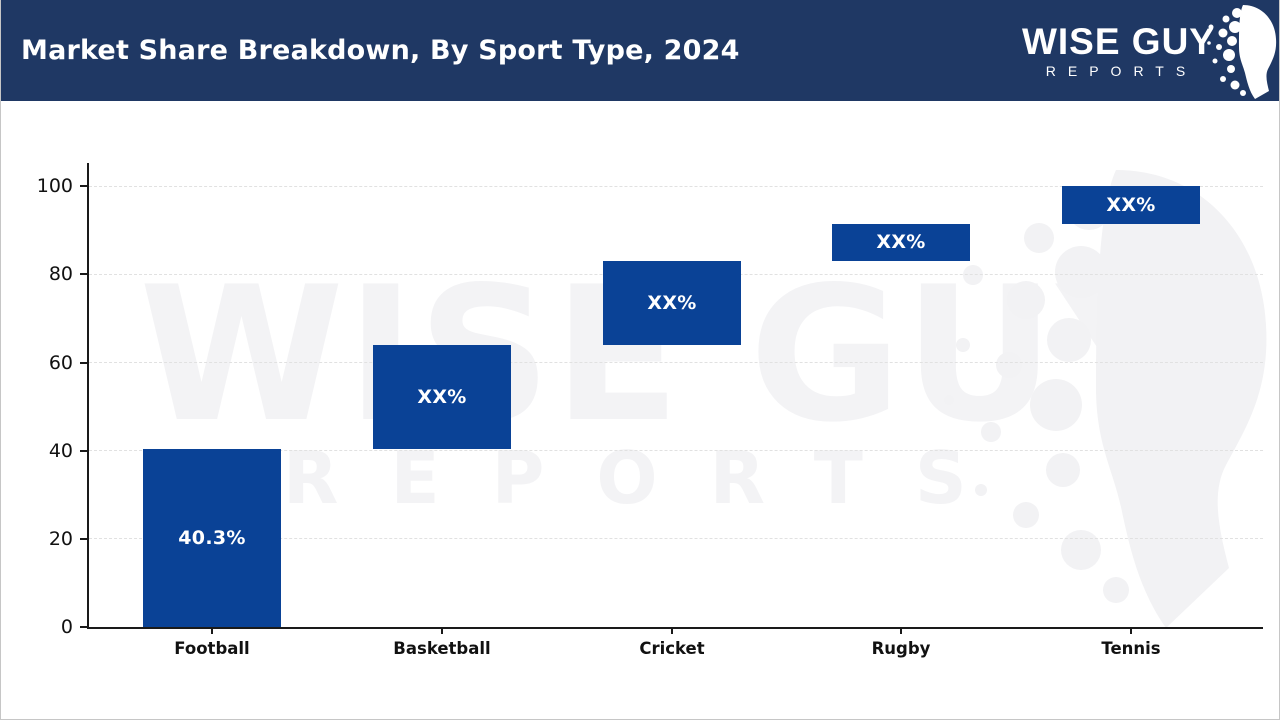 This screenshot has height=720, width=1280. Describe the element at coordinates (88, 396) in the screenshot. I see `y-axis` at that location.